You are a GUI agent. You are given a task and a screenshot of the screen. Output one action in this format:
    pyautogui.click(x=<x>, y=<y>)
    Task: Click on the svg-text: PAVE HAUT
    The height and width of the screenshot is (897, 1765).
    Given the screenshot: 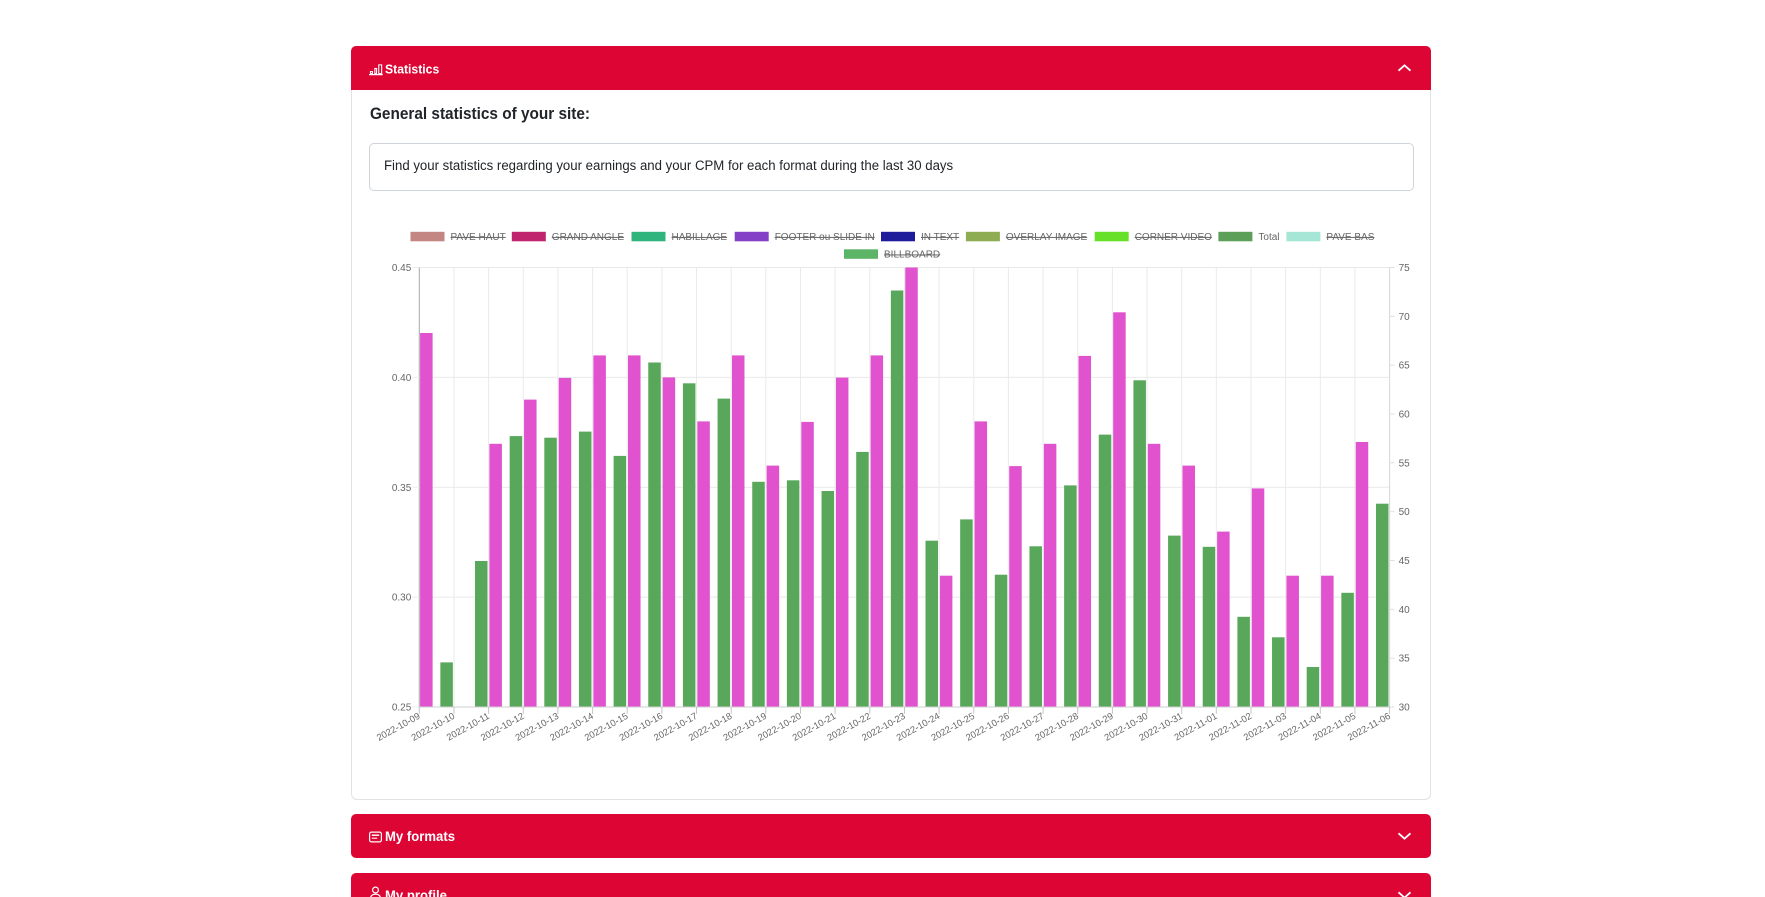 What is the action you would take?
    pyautogui.click(x=478, y=237)
    